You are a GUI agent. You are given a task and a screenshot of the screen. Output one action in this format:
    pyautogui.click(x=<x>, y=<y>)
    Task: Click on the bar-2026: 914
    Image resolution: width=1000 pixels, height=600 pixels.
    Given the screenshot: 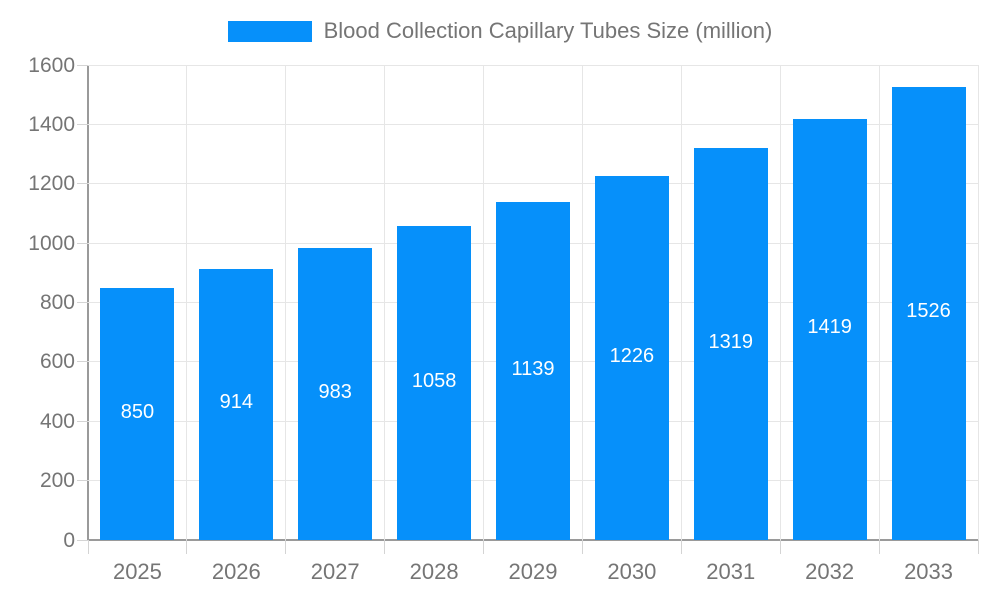 What is the action you would take?
    pyautogui.click(x=236, y=404)
    